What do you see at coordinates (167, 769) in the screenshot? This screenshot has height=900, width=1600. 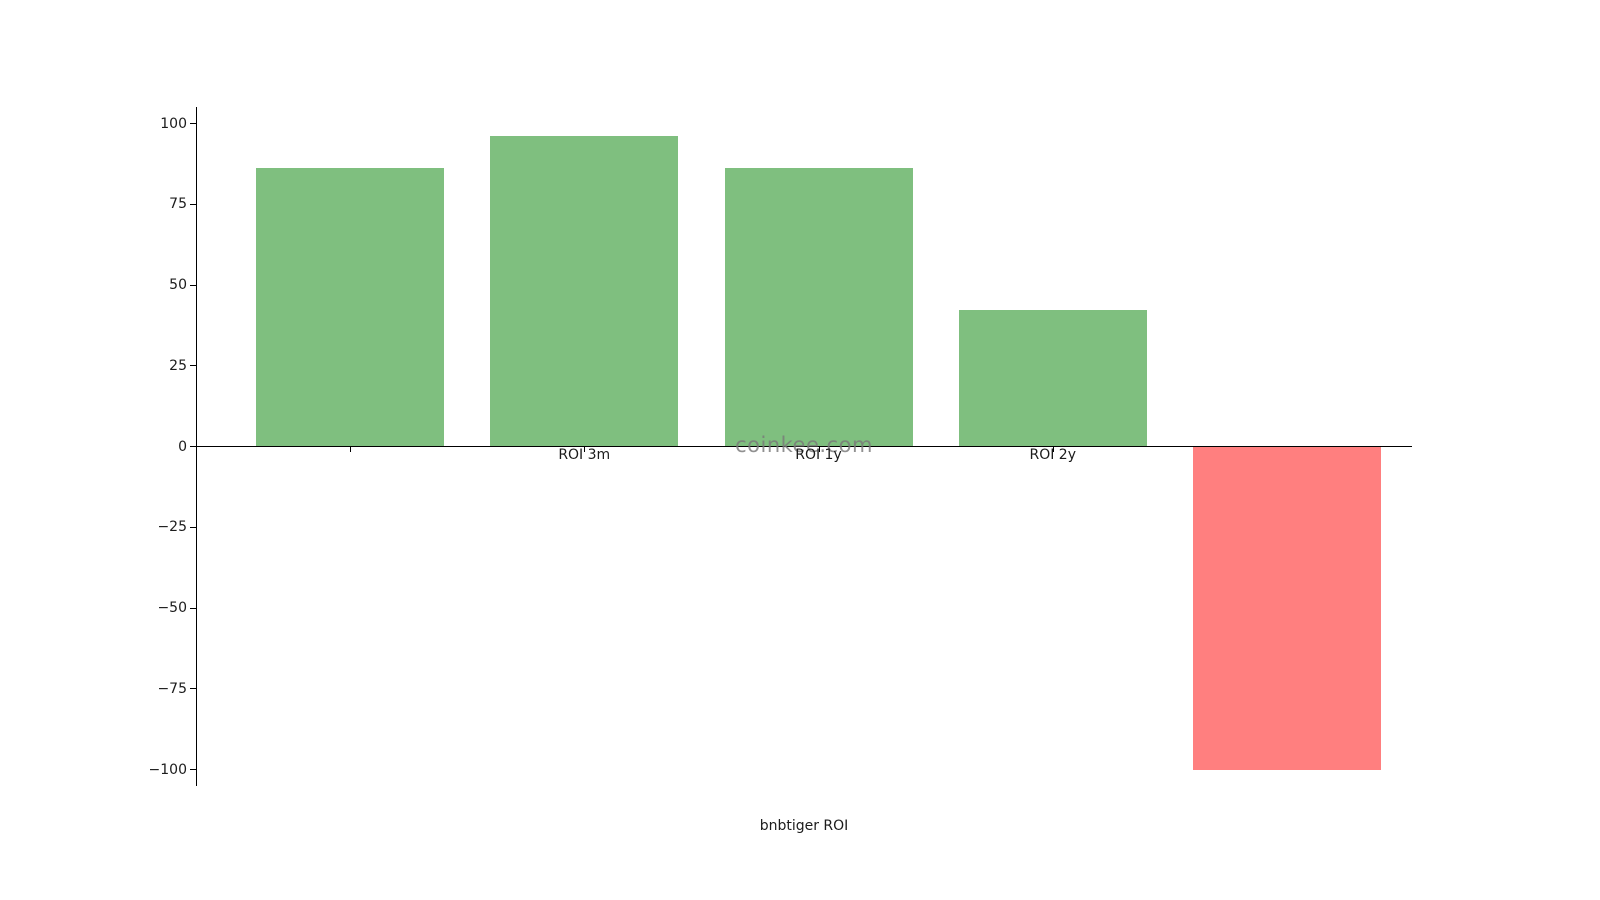 I see `y-tick-label: −100` at bounding box center [167, 769].